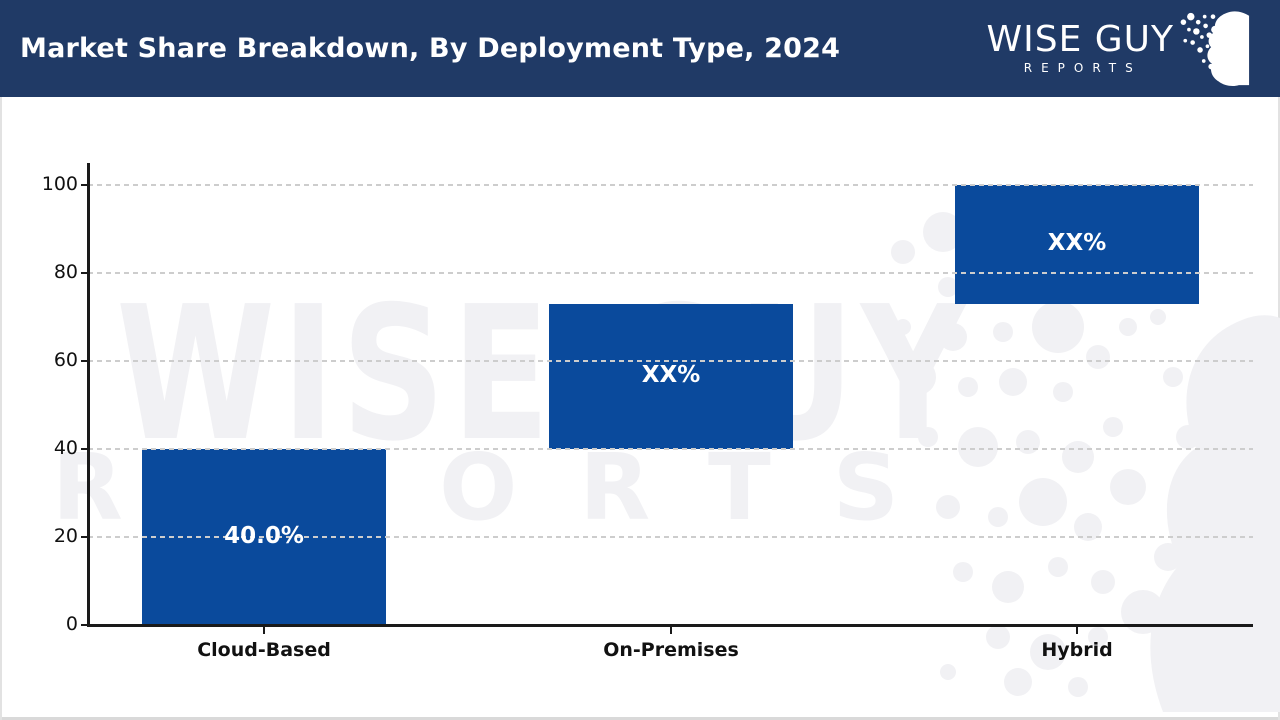  Describe the element at coordinates (88, 395) in the screenshot. I see `y-axis-line` at that location.